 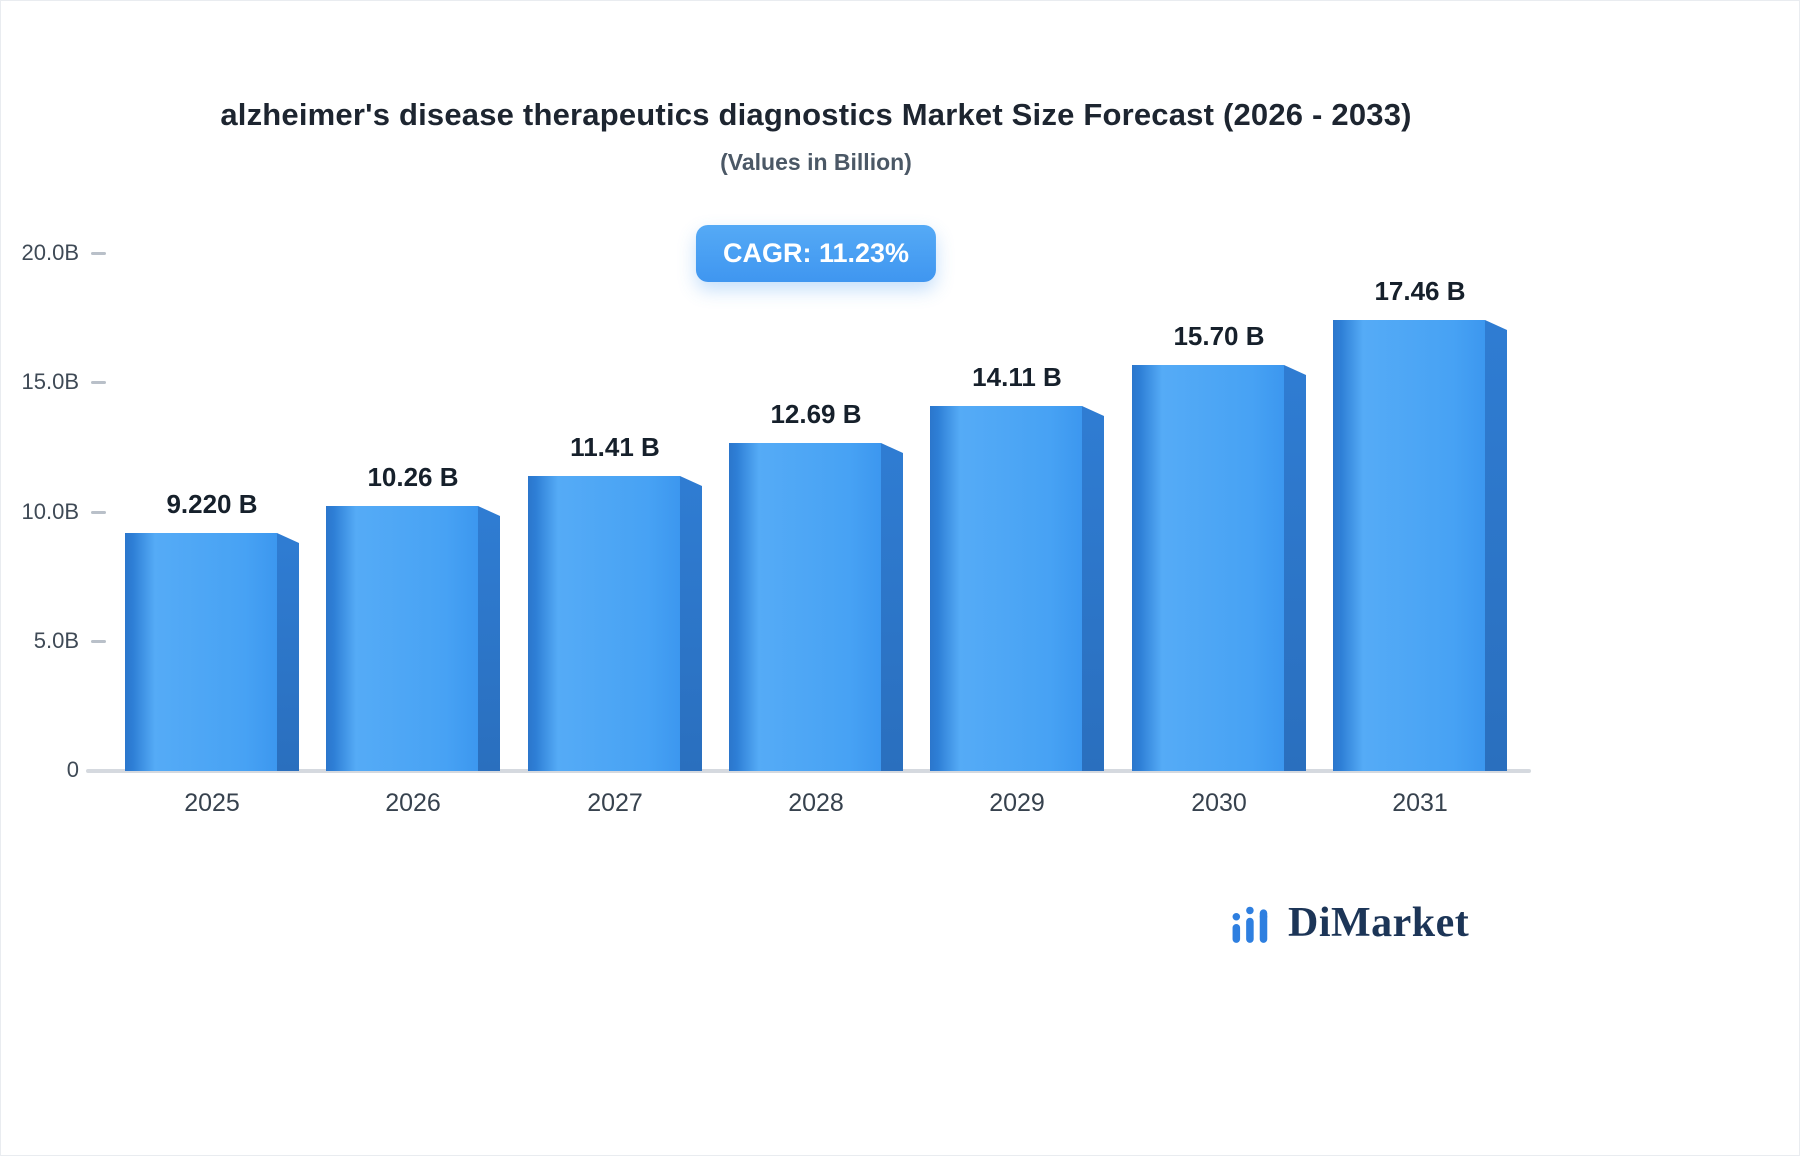 What do you see at coordinates (72, 769) in the screenshot?
I see `y-tick-label: 0` at bounding box center [72, 769].